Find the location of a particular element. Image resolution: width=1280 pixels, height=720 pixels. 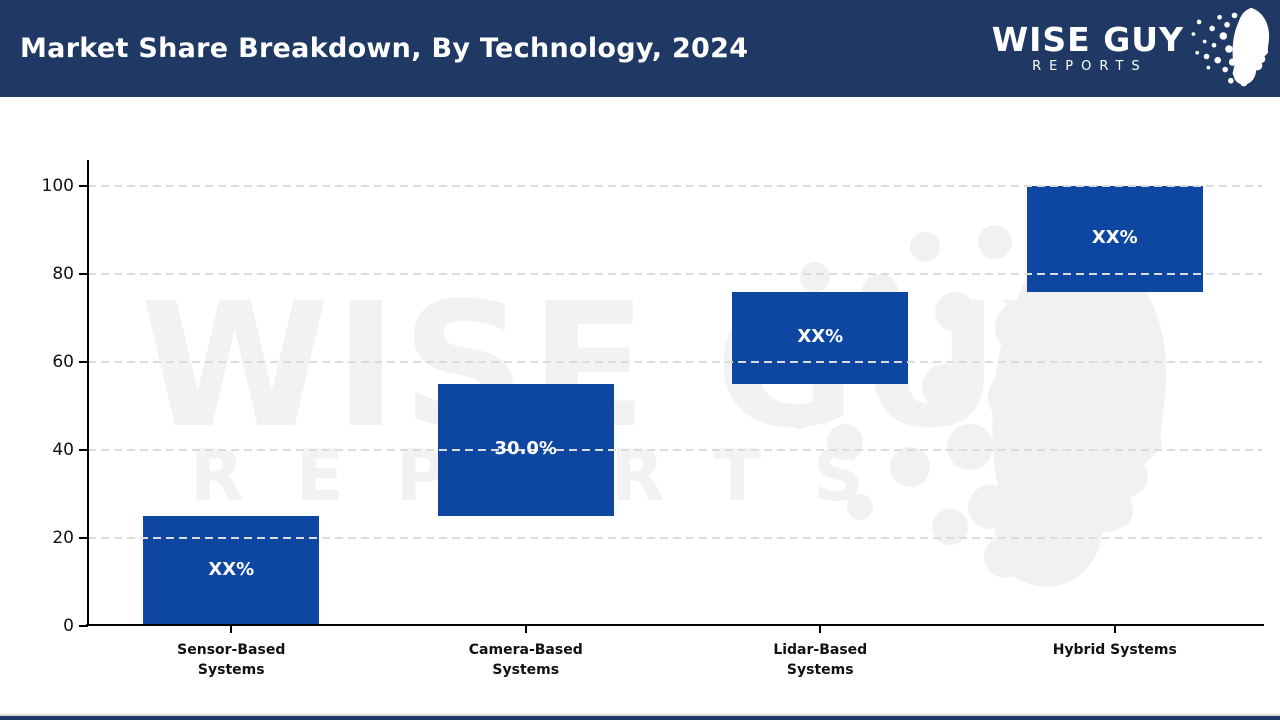

wiseguy-logo: WISE GUY REPORTS is located at coordinates (1131, 49).